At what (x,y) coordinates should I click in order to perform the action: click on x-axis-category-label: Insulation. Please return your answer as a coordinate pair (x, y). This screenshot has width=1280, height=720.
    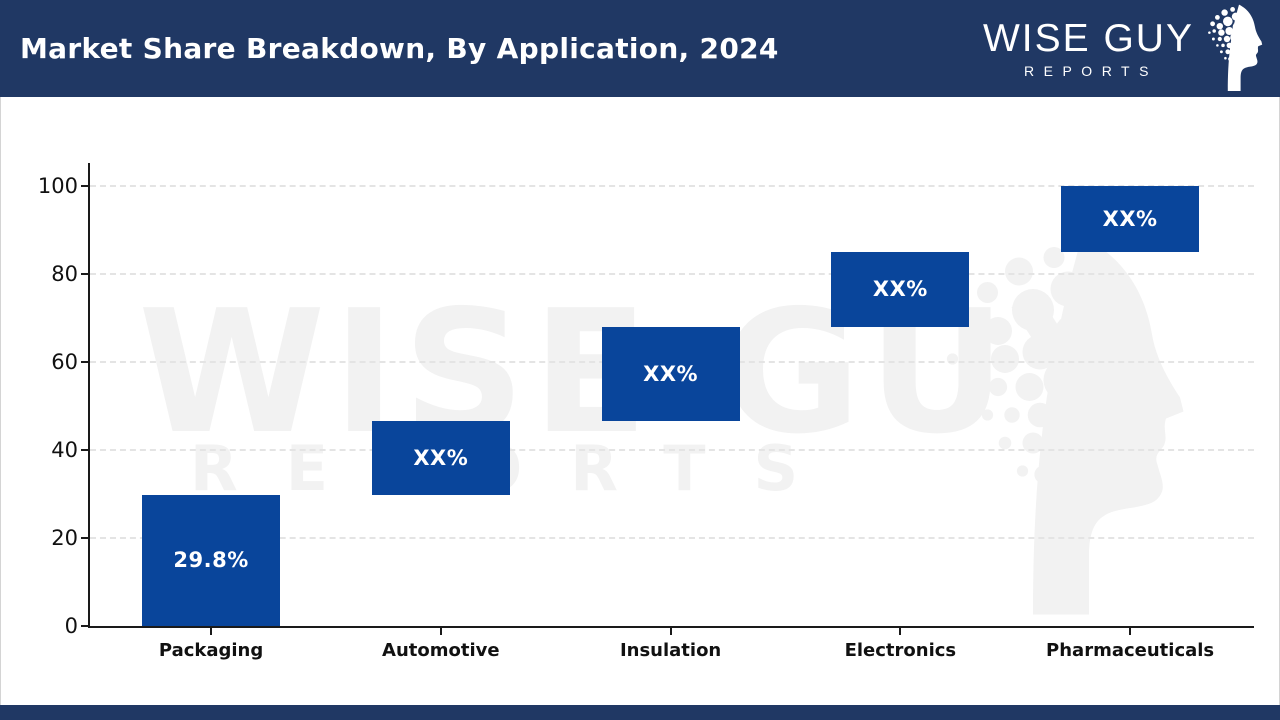
    Looking at the image, I should click on (670, 650).